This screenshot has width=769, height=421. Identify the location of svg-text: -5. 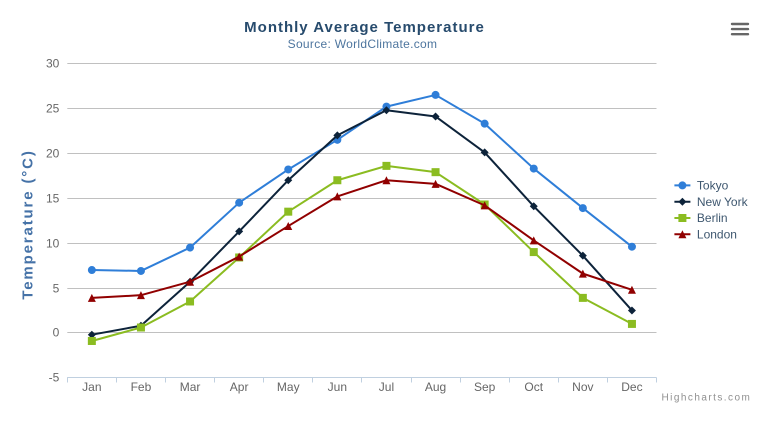
(54, 378).